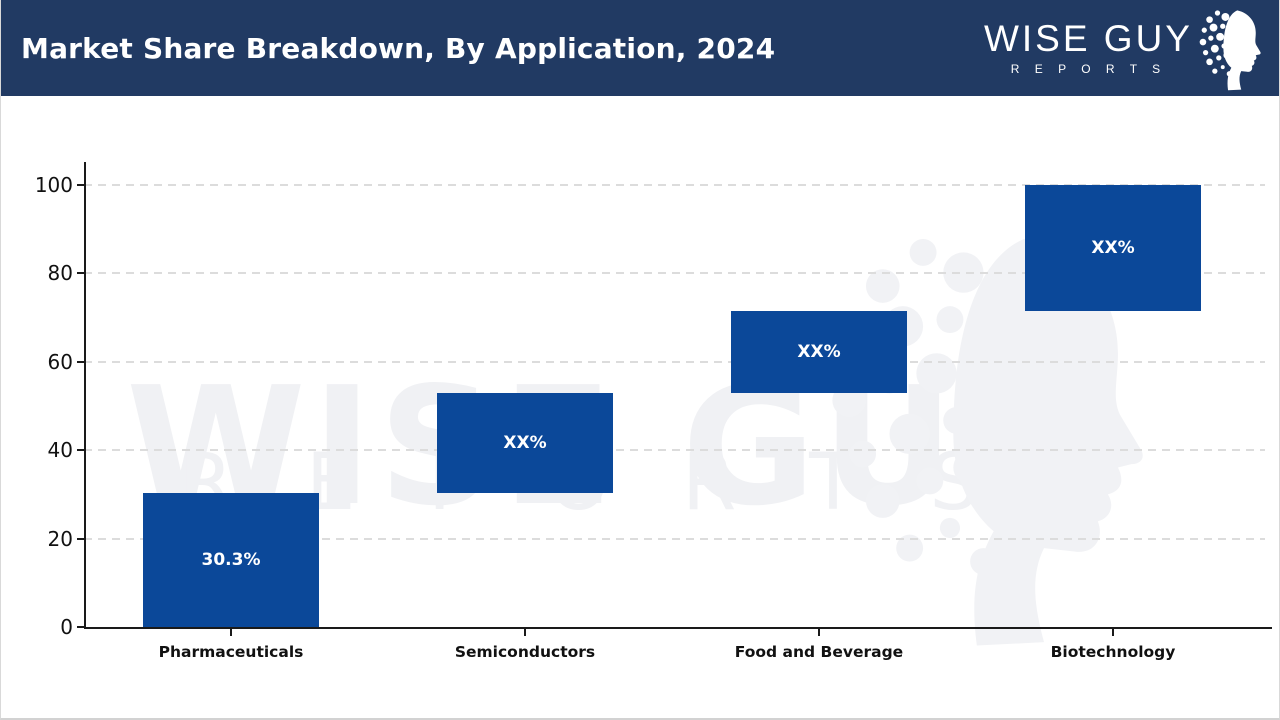 This screenshot has width=1280, height=720. I want to click on y-tick-label: 80, so click(60, 273).